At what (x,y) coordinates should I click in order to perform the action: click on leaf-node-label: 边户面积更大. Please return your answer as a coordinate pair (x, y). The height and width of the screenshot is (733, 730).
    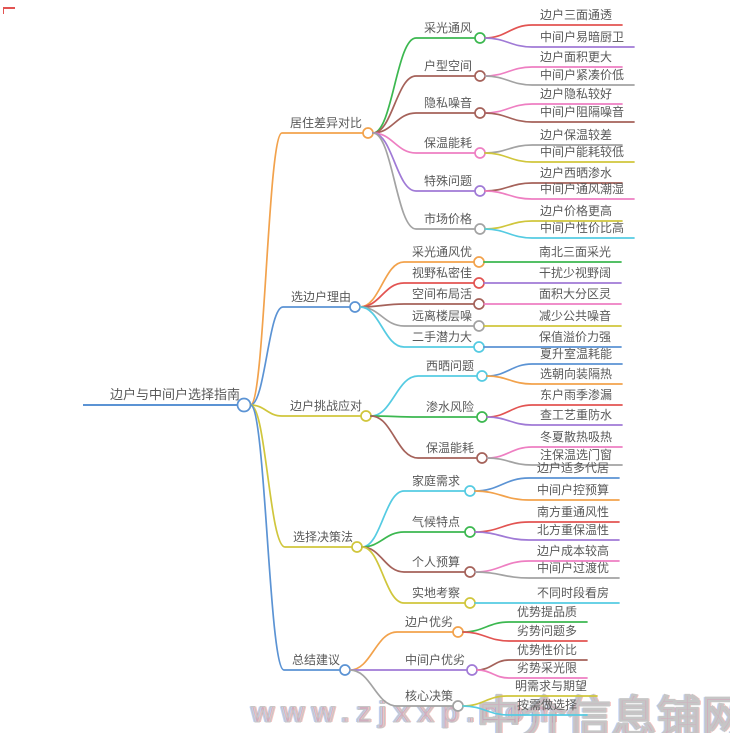
    Looking at the image, I should click on (576, 57).